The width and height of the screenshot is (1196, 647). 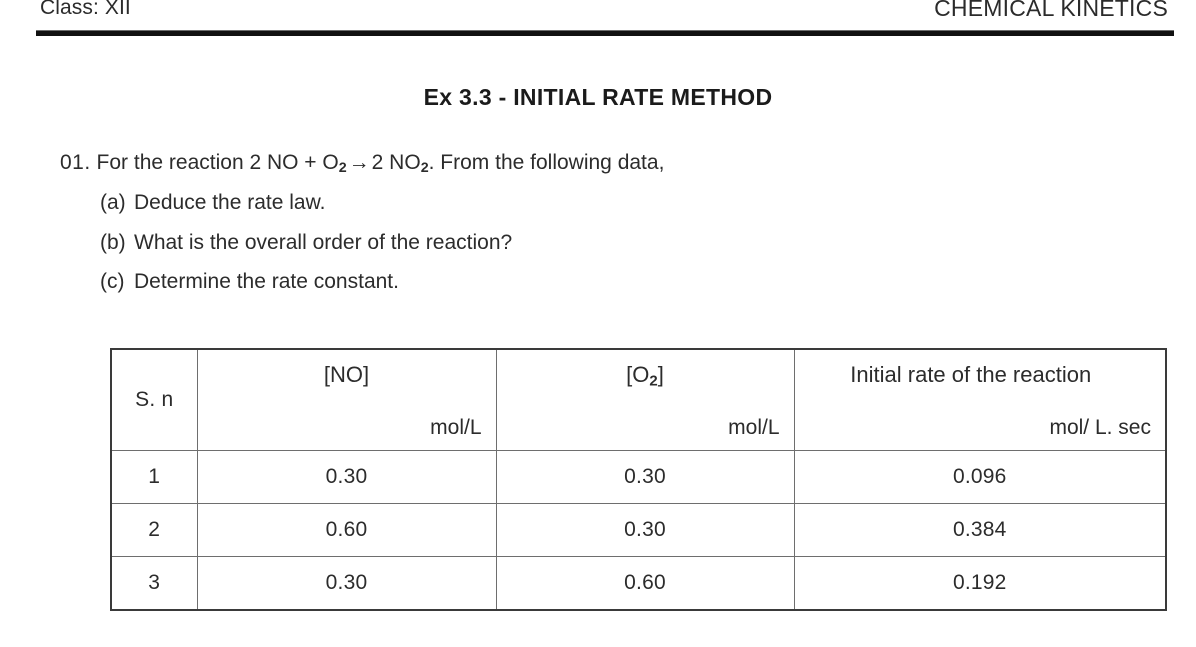 What do you see at coordinates (217, 162) in the screenshot?
I see `question-text-before: For the reaction 2 NO + O` at bounding box center [217, 162].